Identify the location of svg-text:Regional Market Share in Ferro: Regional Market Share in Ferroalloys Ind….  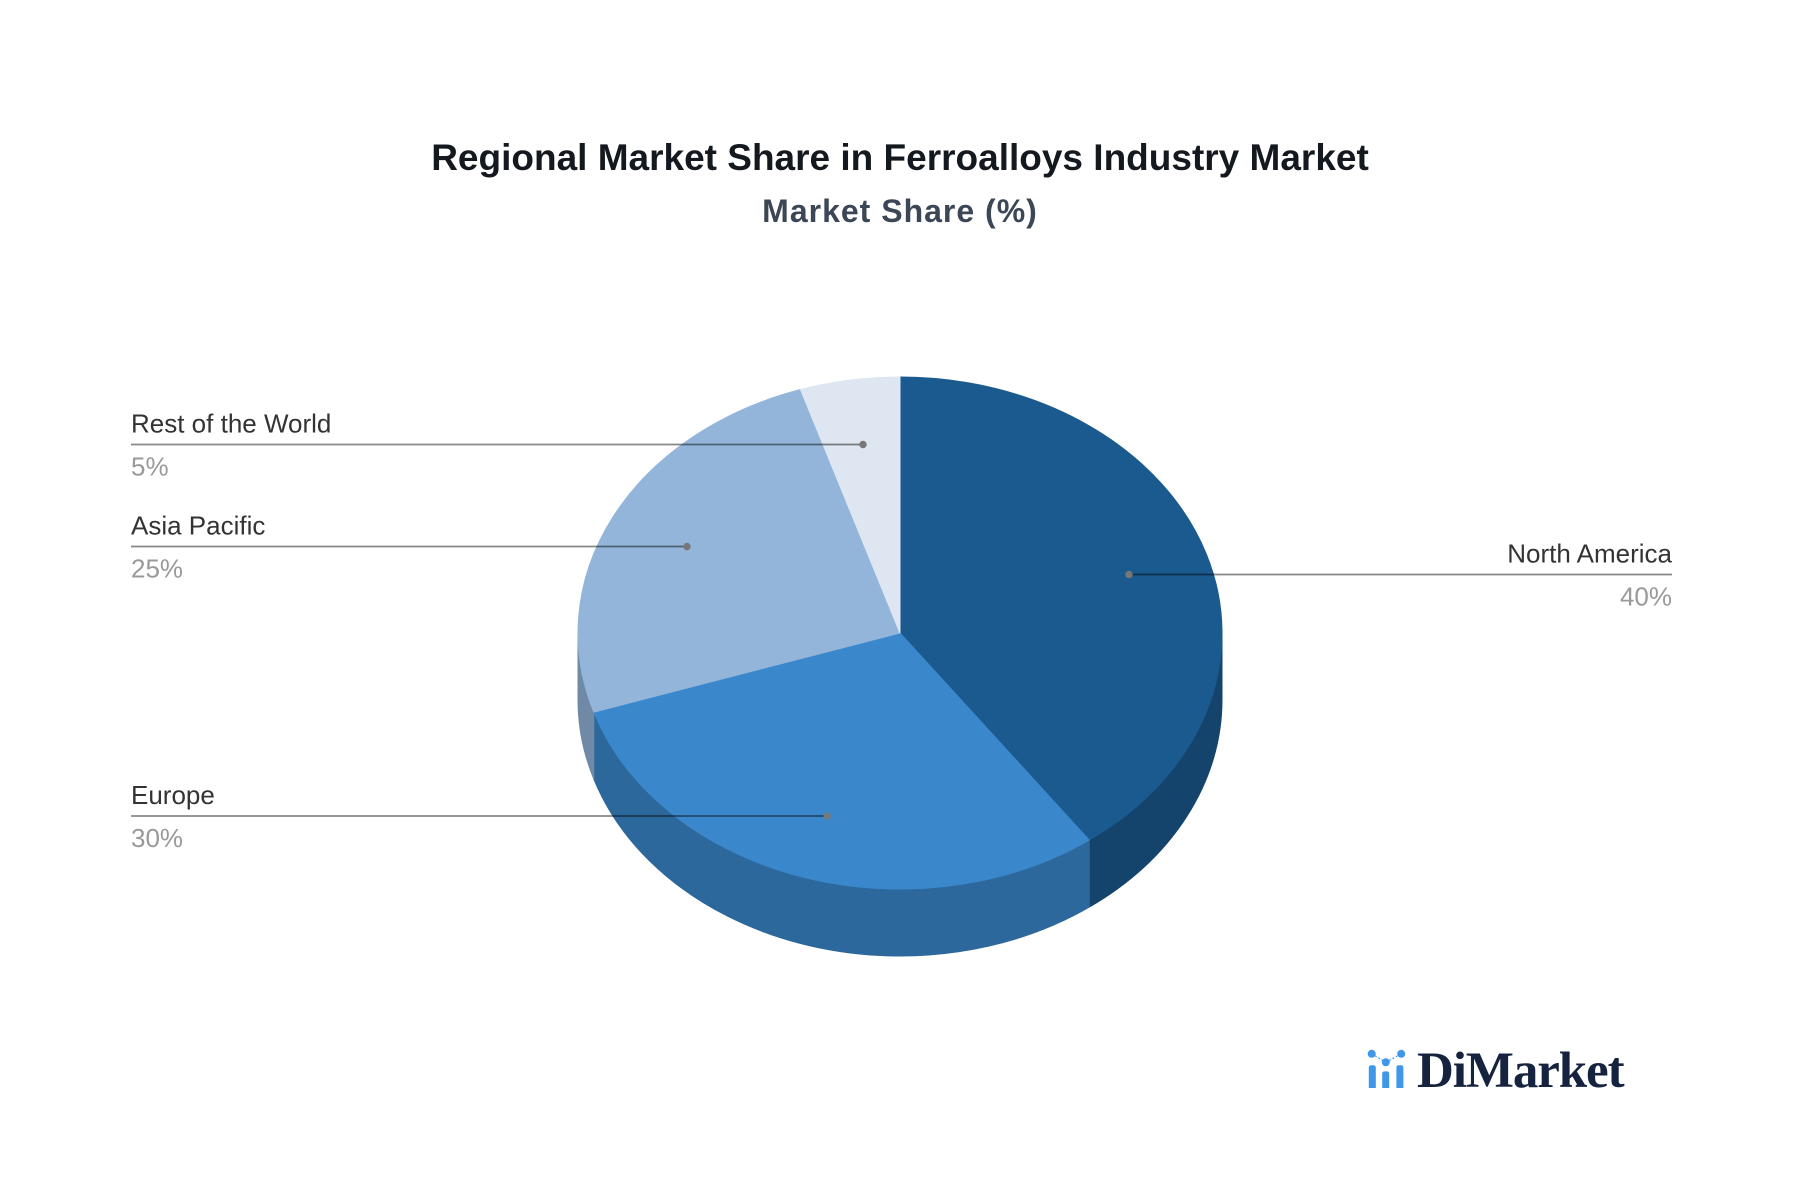
(900, 157).